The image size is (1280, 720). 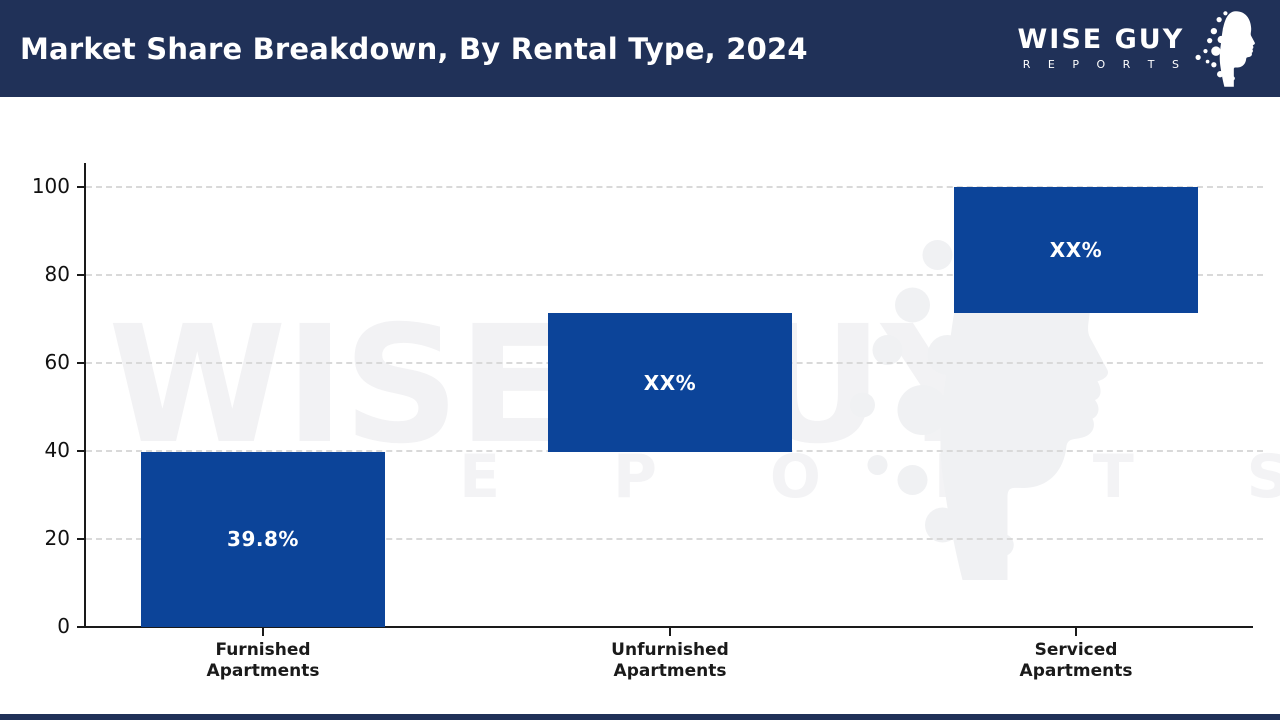 I want to click on y-tick-label: 80, so click(x=57, y=274).